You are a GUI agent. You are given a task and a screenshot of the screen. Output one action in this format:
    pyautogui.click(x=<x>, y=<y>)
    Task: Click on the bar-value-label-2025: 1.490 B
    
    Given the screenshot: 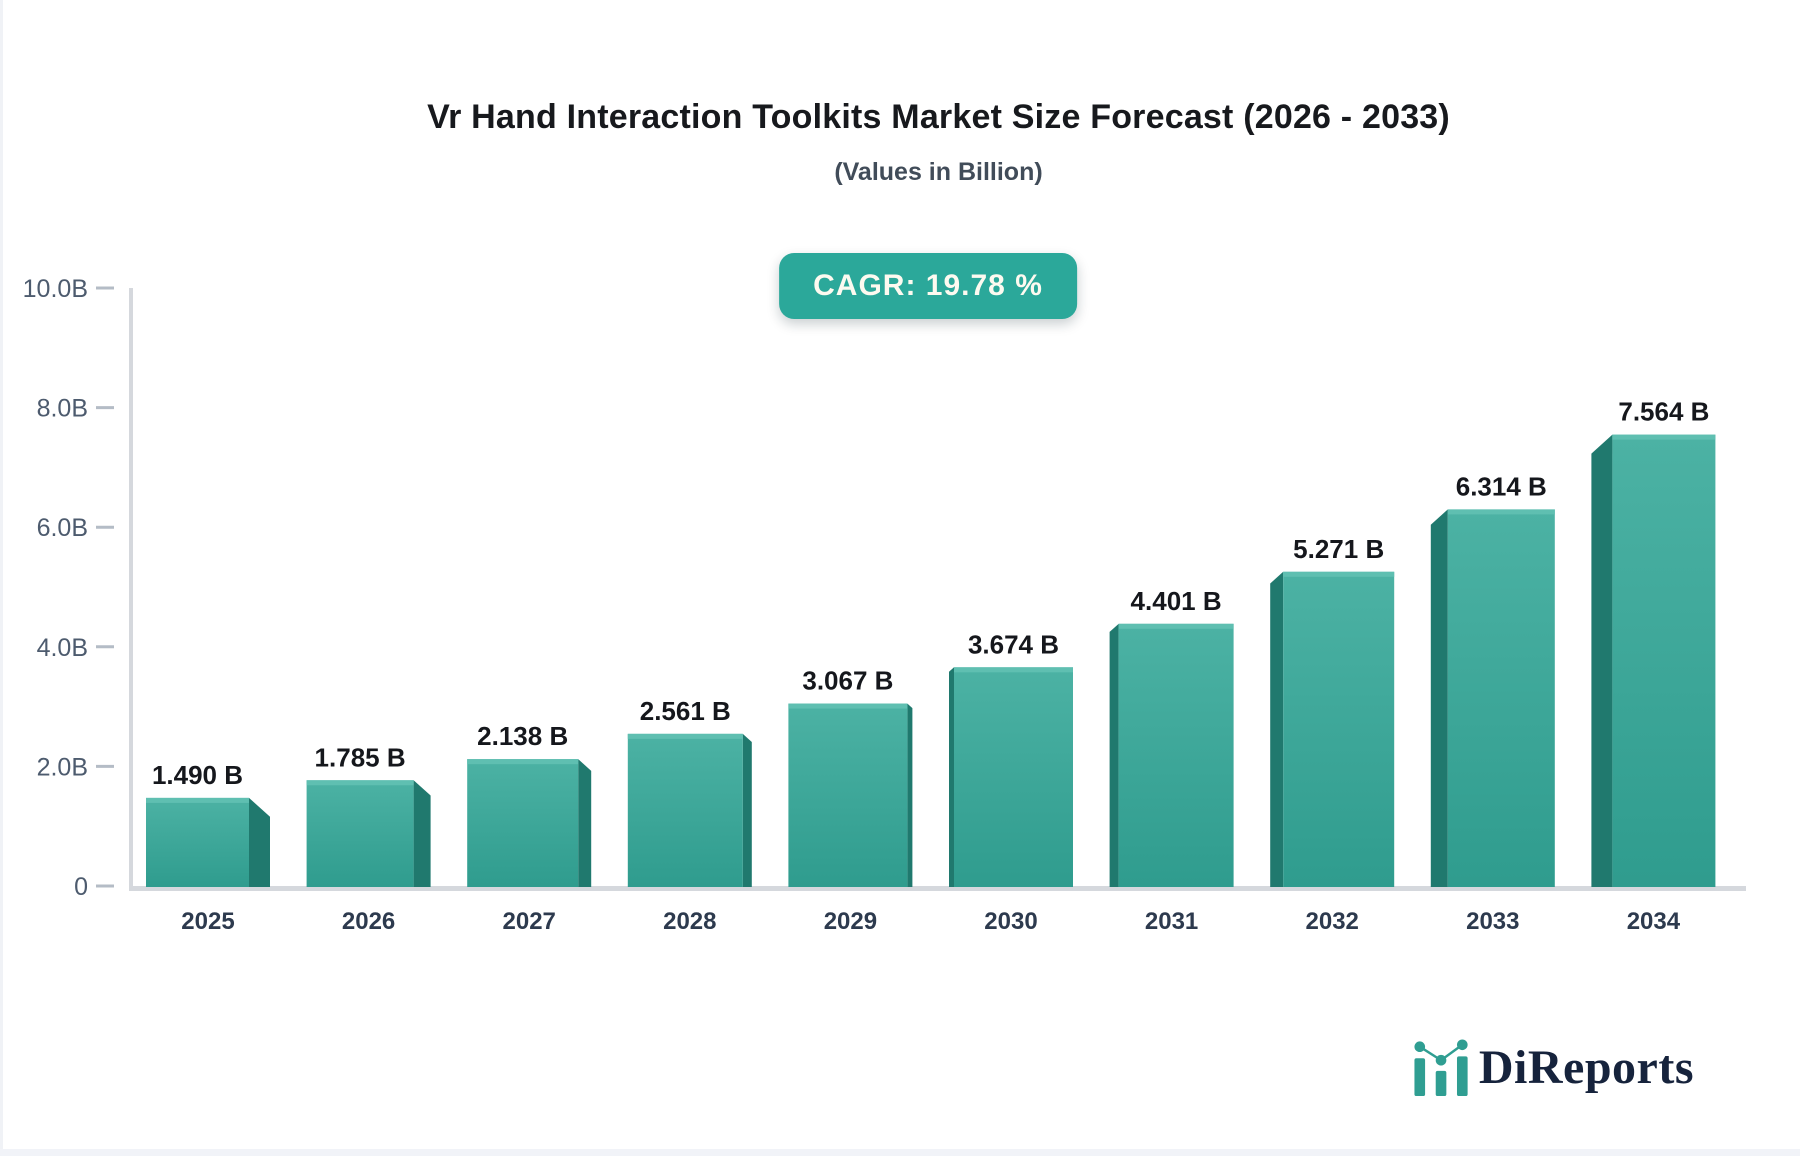 What is the action you would take?
    pyautogui.click(x=197, y=775)
    